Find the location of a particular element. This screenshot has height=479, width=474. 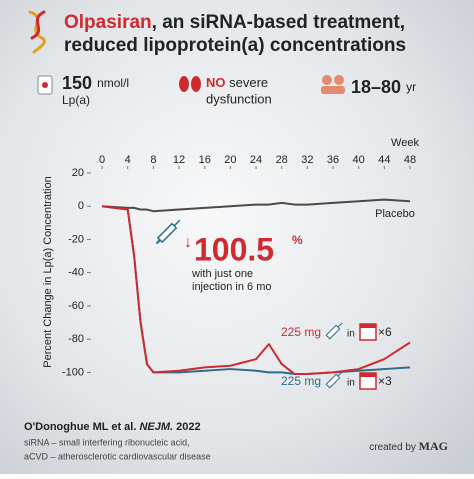

x-tick-label: 12 is located at coordinates (179, 160).